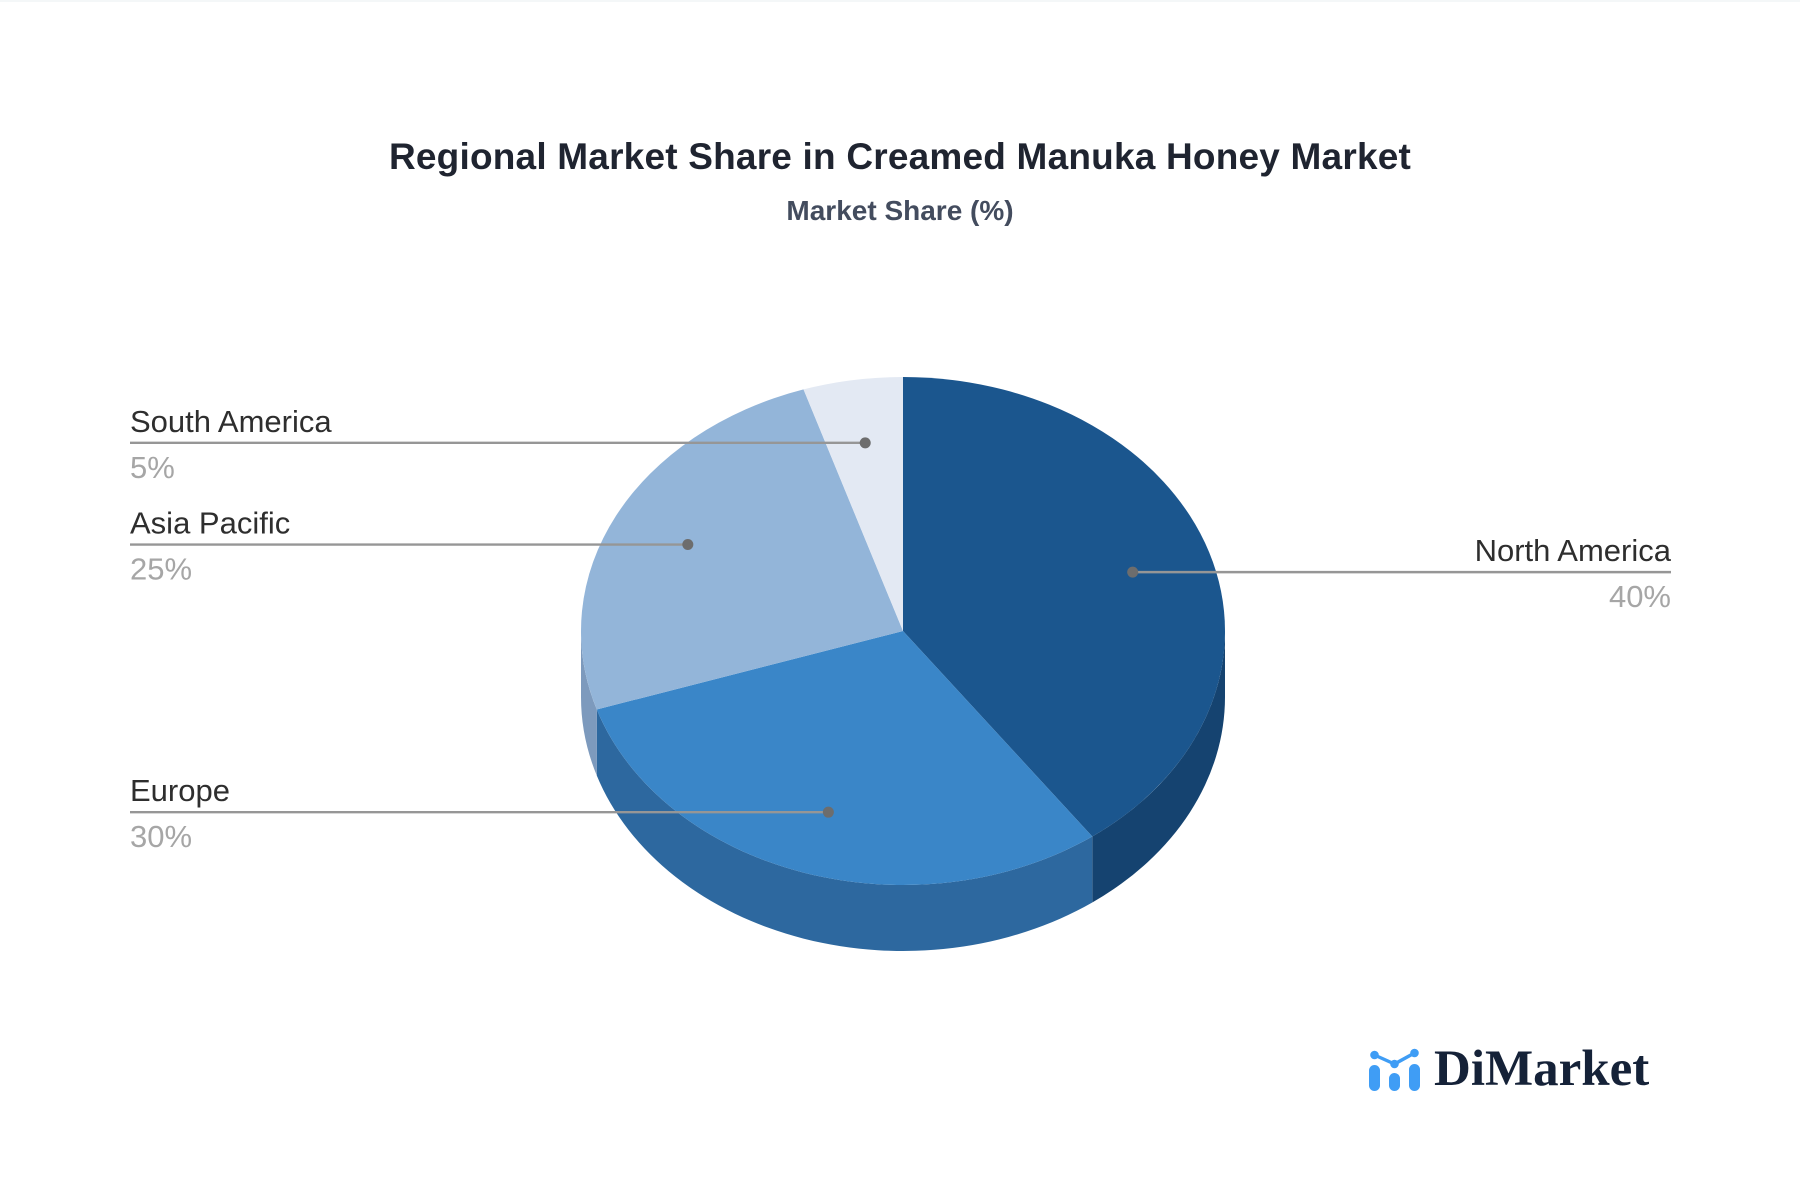  Describe the element at coordinates (161, 836) in the screenshot. I see `callout-label-value: 30%` at that location.